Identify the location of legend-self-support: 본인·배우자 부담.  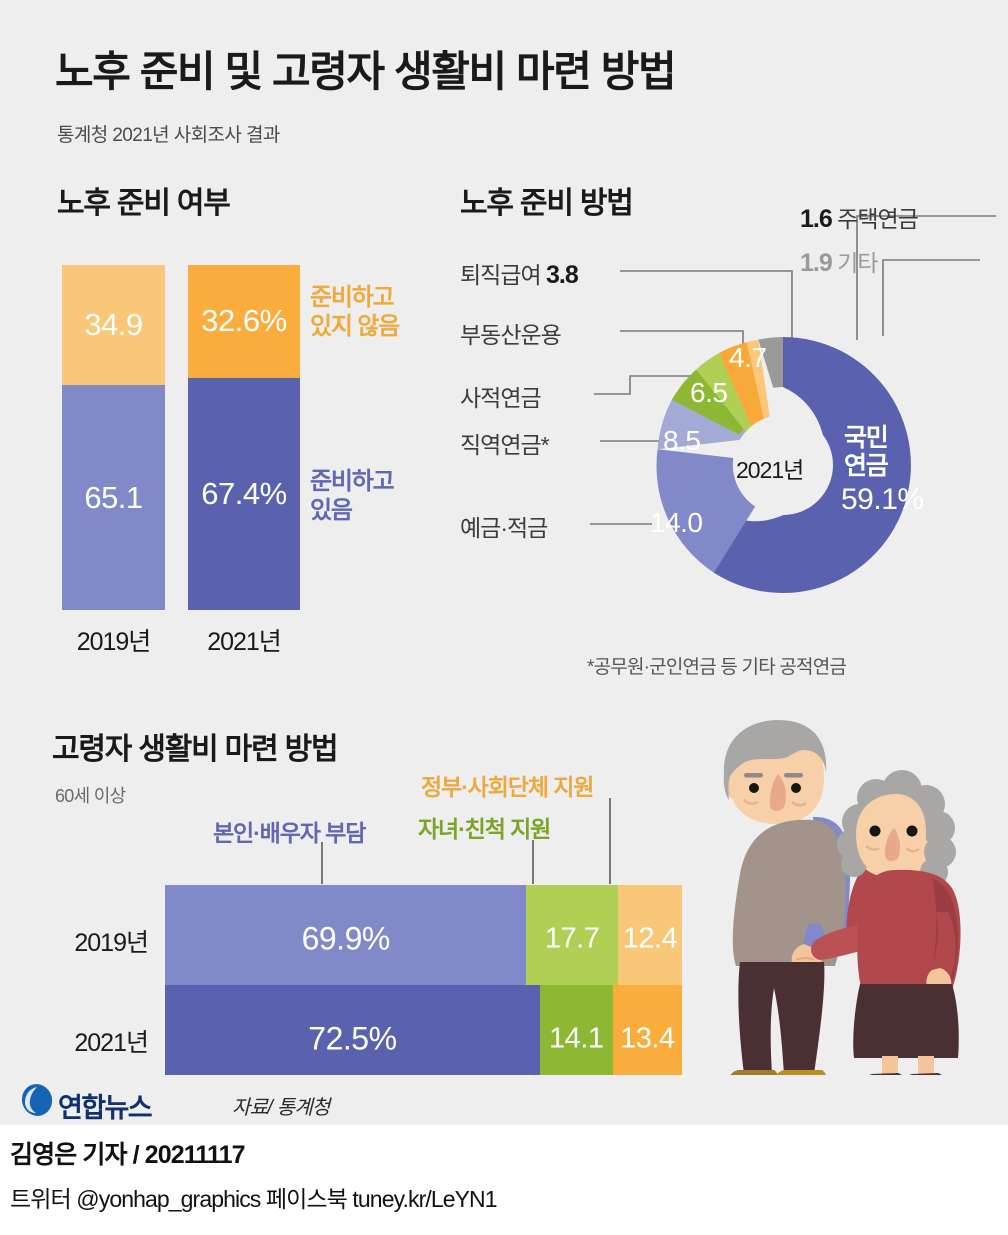
(289, 833).